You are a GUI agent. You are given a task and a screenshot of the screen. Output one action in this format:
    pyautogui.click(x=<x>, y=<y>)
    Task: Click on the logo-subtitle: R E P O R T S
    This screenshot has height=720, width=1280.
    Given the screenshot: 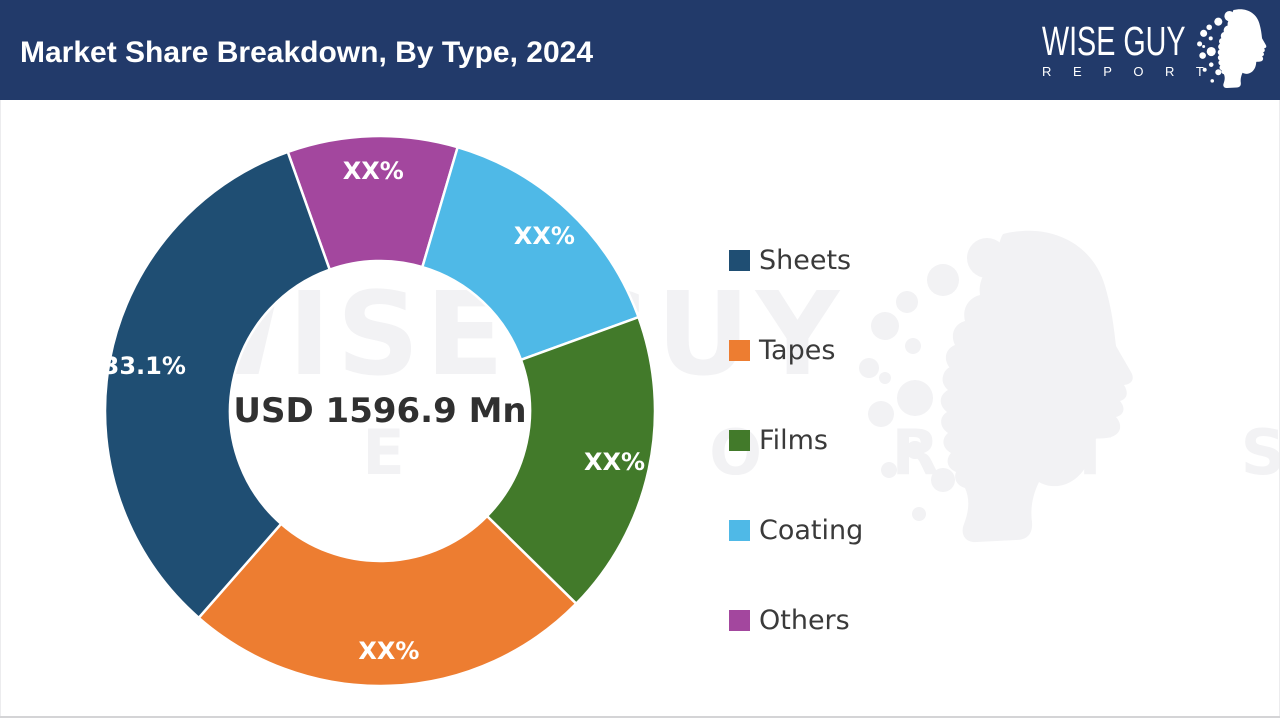 What is the action you would take?
    pyautogui.click(x=1142, y=71)
    